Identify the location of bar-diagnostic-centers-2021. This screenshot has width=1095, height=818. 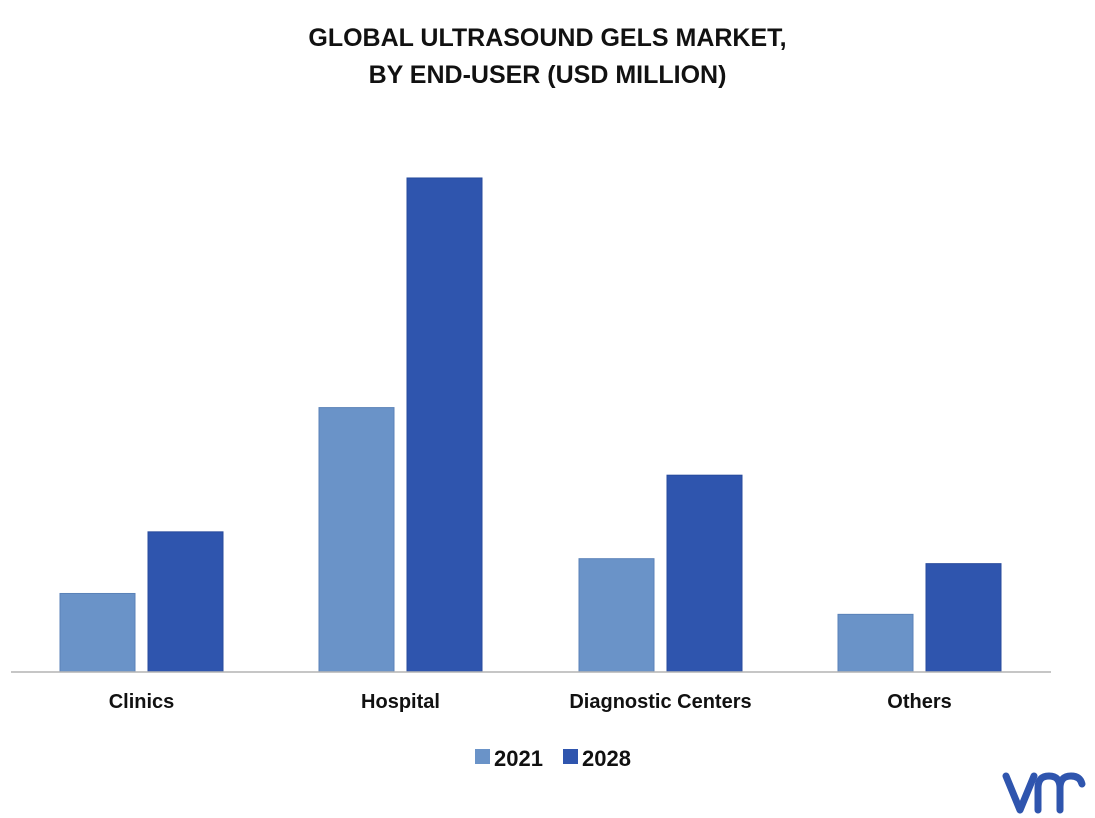
(616, 615).